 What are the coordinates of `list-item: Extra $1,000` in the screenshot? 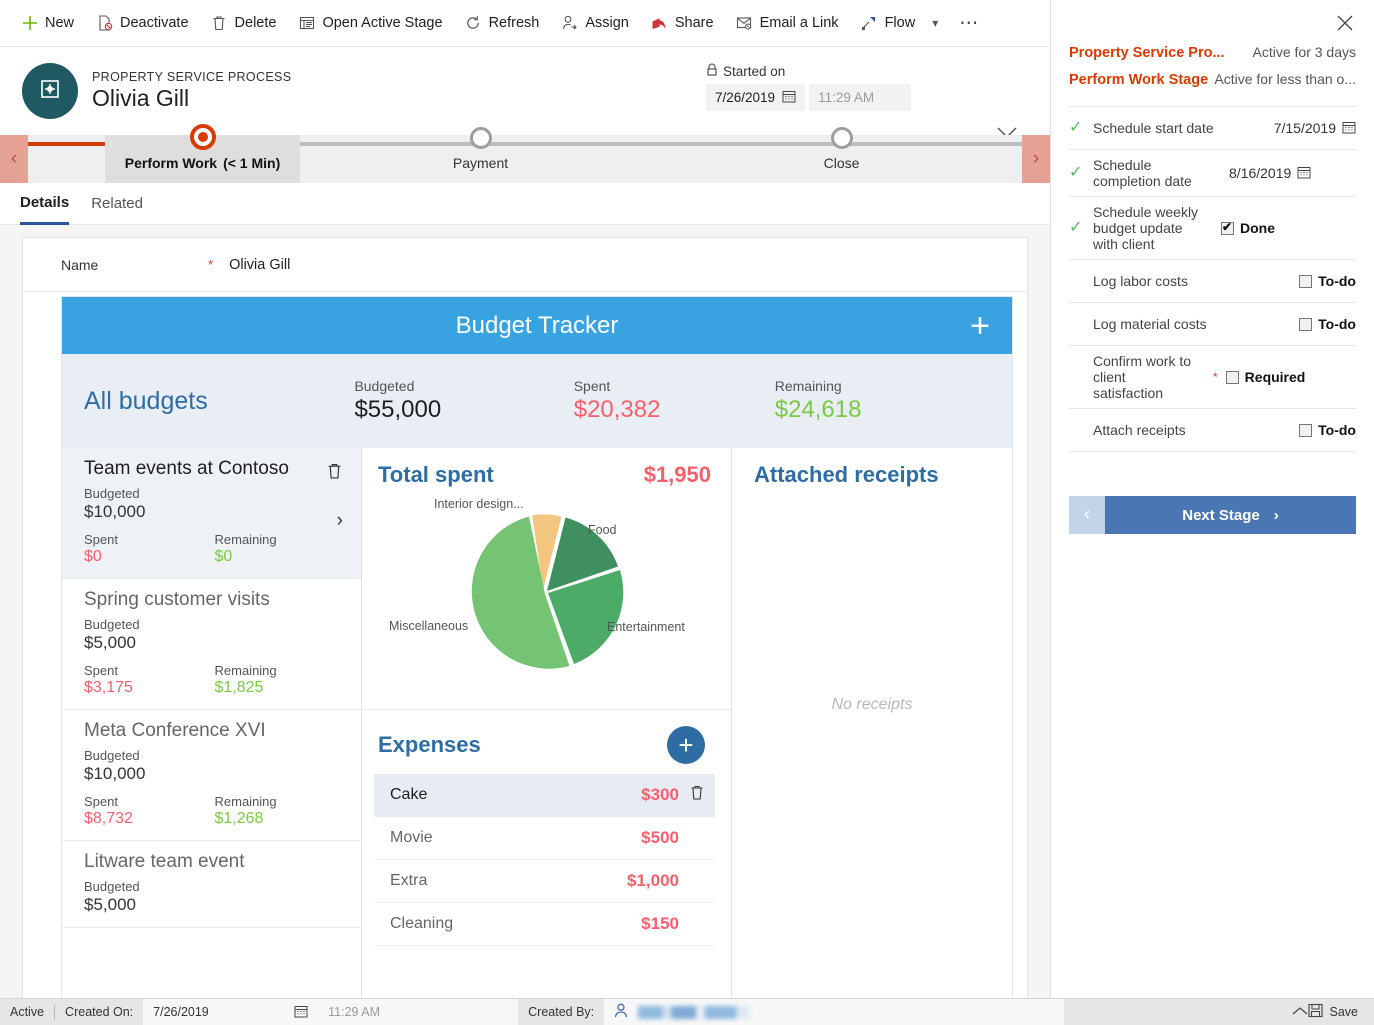 It's located at (544, 881).